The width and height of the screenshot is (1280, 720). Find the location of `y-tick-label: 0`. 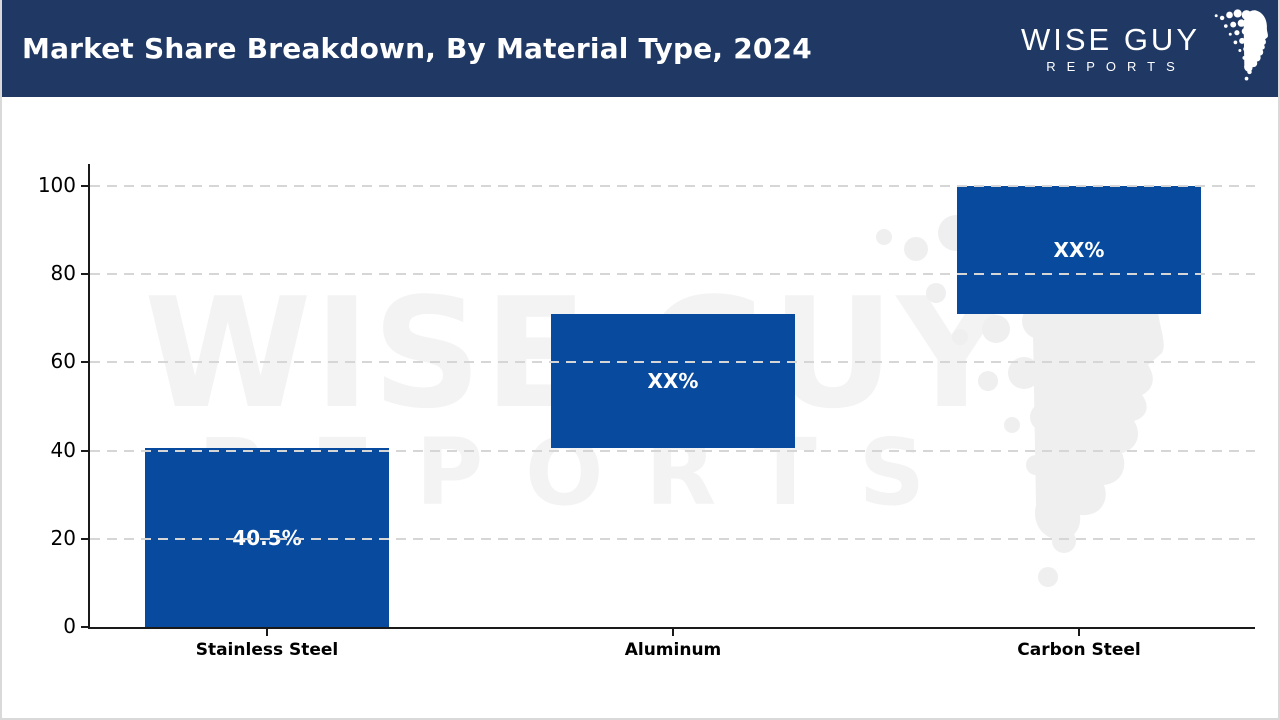

y-tick-label: 0 is located at coordinates (69, 626).